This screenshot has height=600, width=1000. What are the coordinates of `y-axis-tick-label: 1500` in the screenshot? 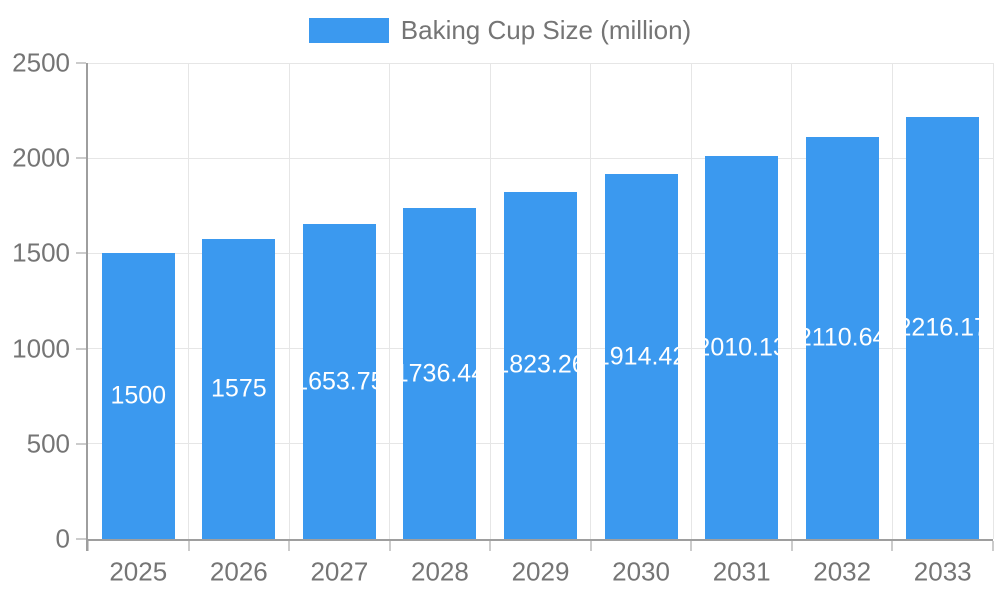 It's located at (41, 252).